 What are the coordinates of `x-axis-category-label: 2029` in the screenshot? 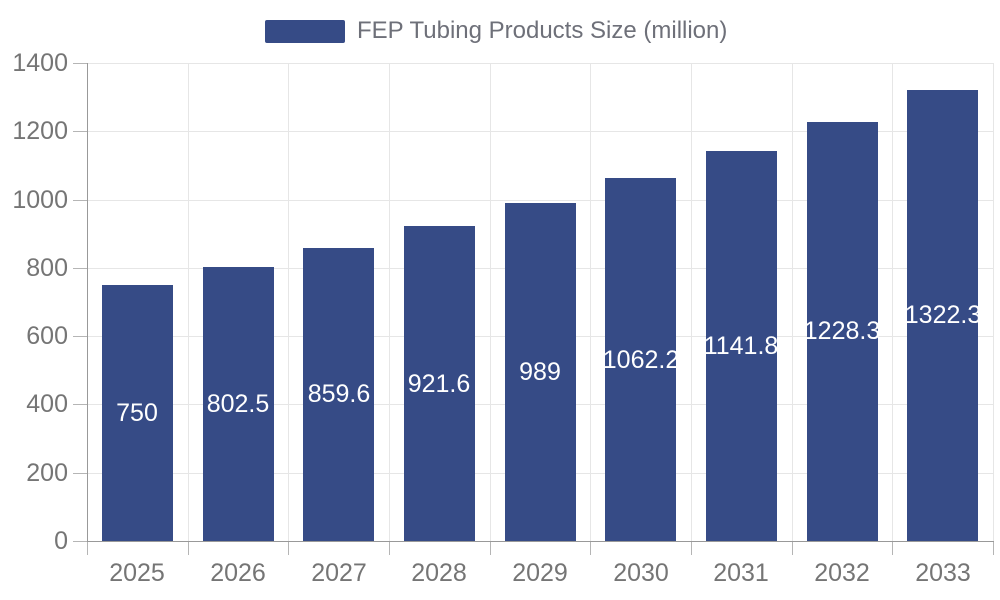 It's located at (540, 573).